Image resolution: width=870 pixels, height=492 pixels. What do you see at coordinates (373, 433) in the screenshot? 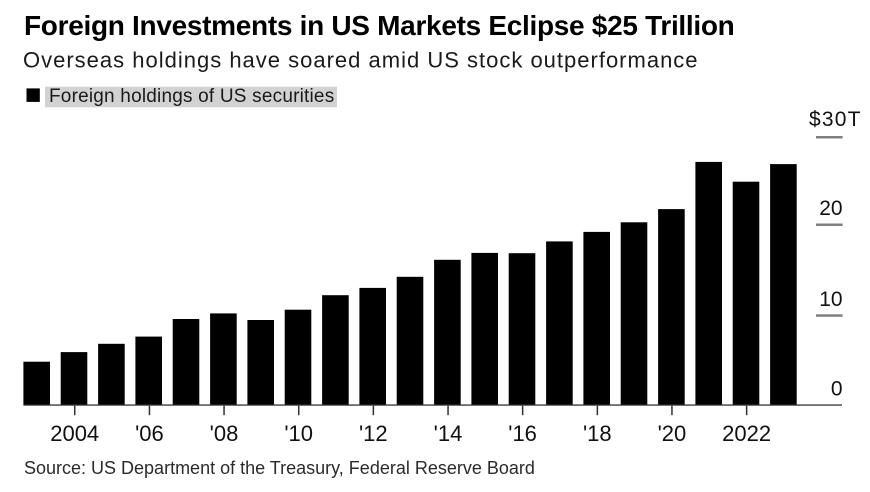
I see `svg-text: '12` at bounding box center [373, 433].